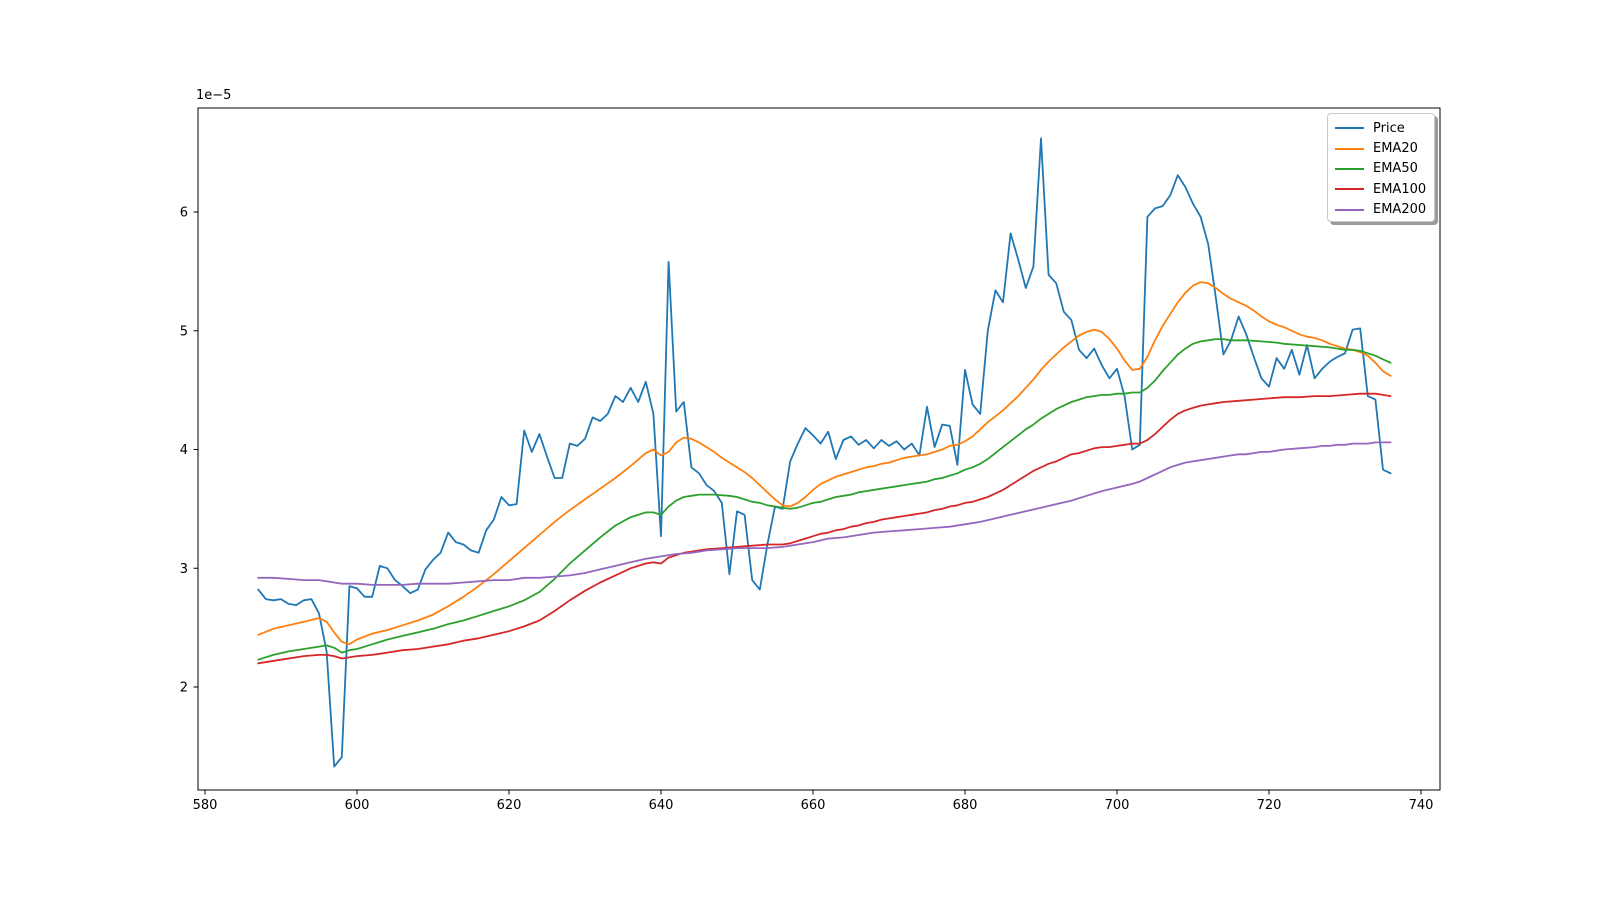  I want to click on legend-item-ema200: EMA200, so click(1384, 210).